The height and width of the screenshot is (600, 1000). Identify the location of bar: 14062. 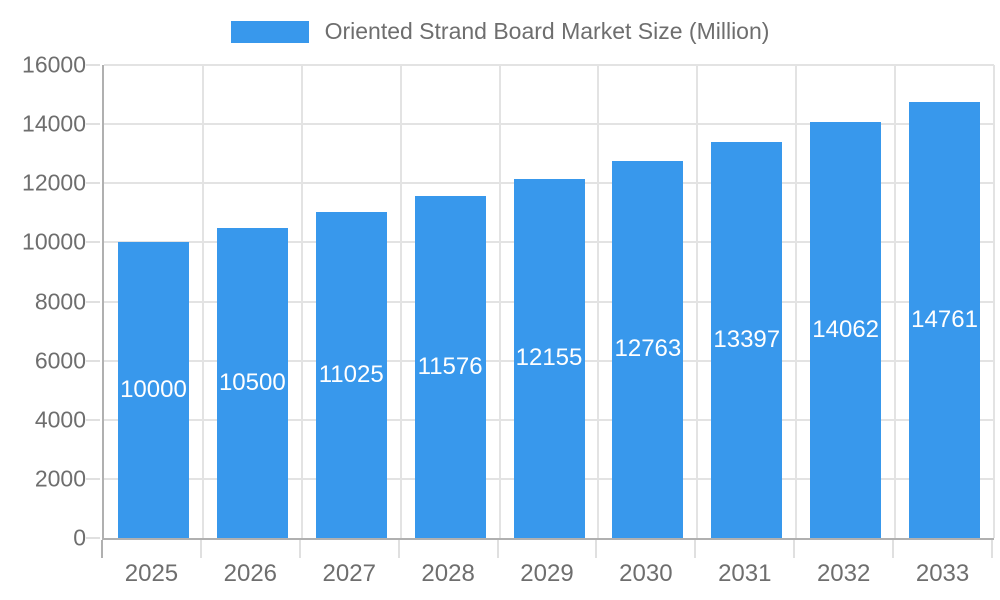
(846, 330).